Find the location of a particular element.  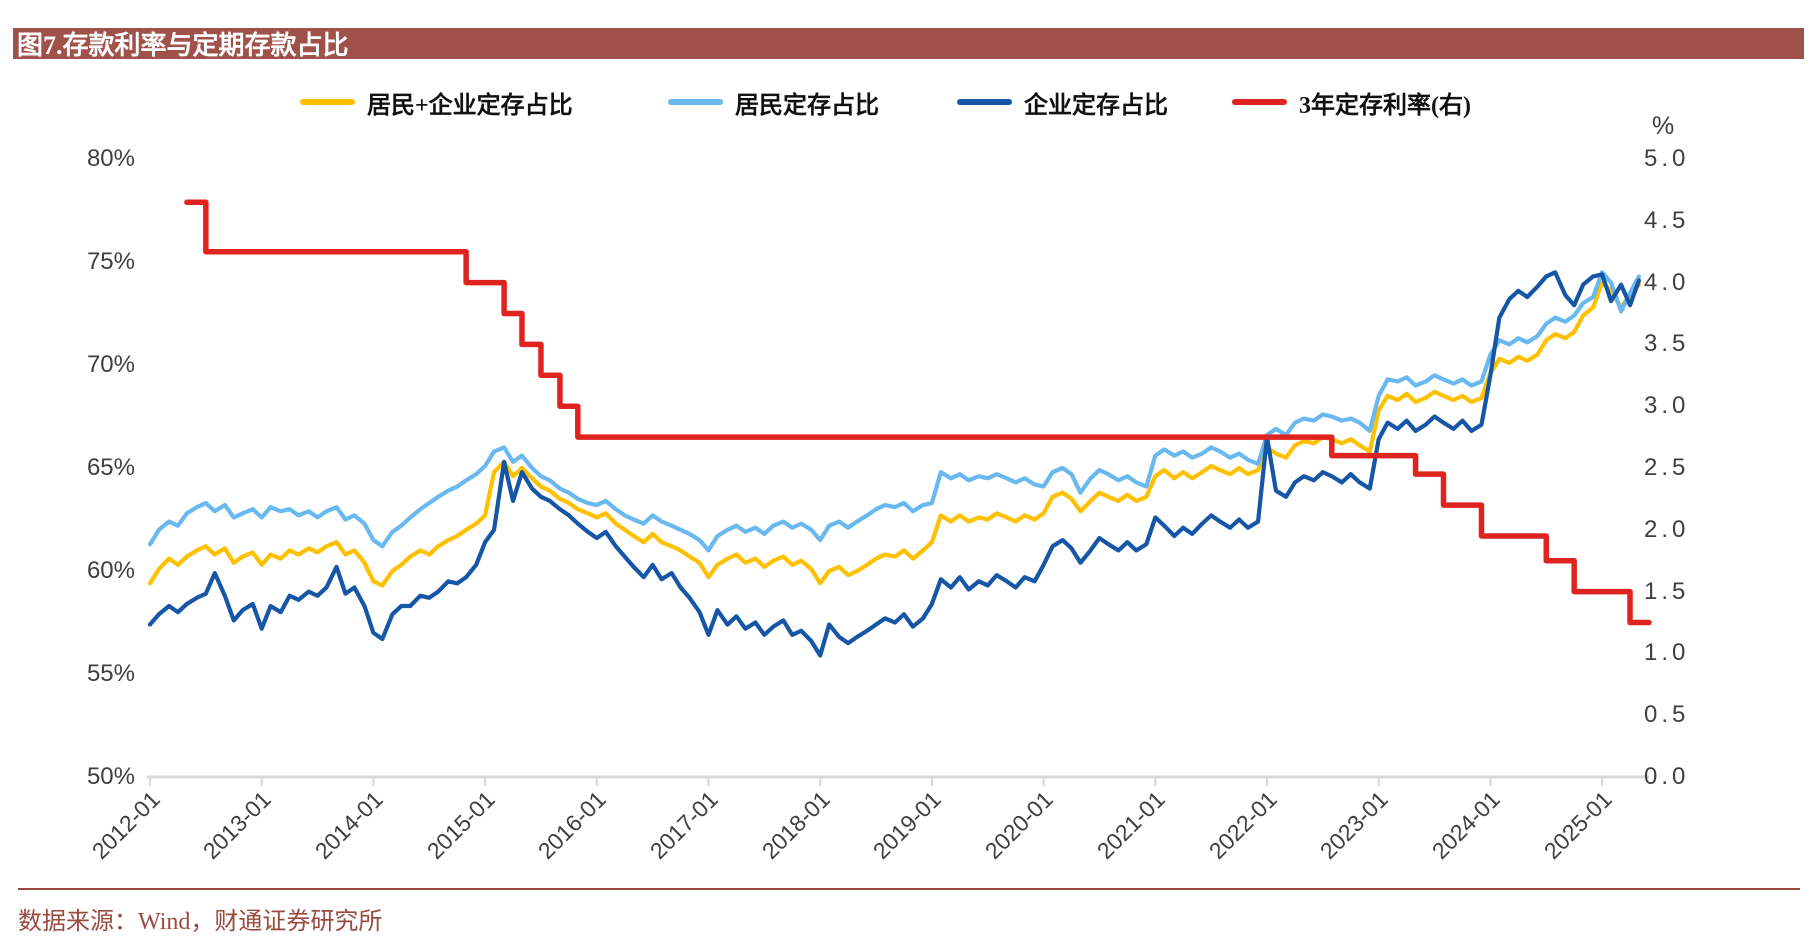

y-right-tick-label: 3.5 is located at coordinates (1667, 344).